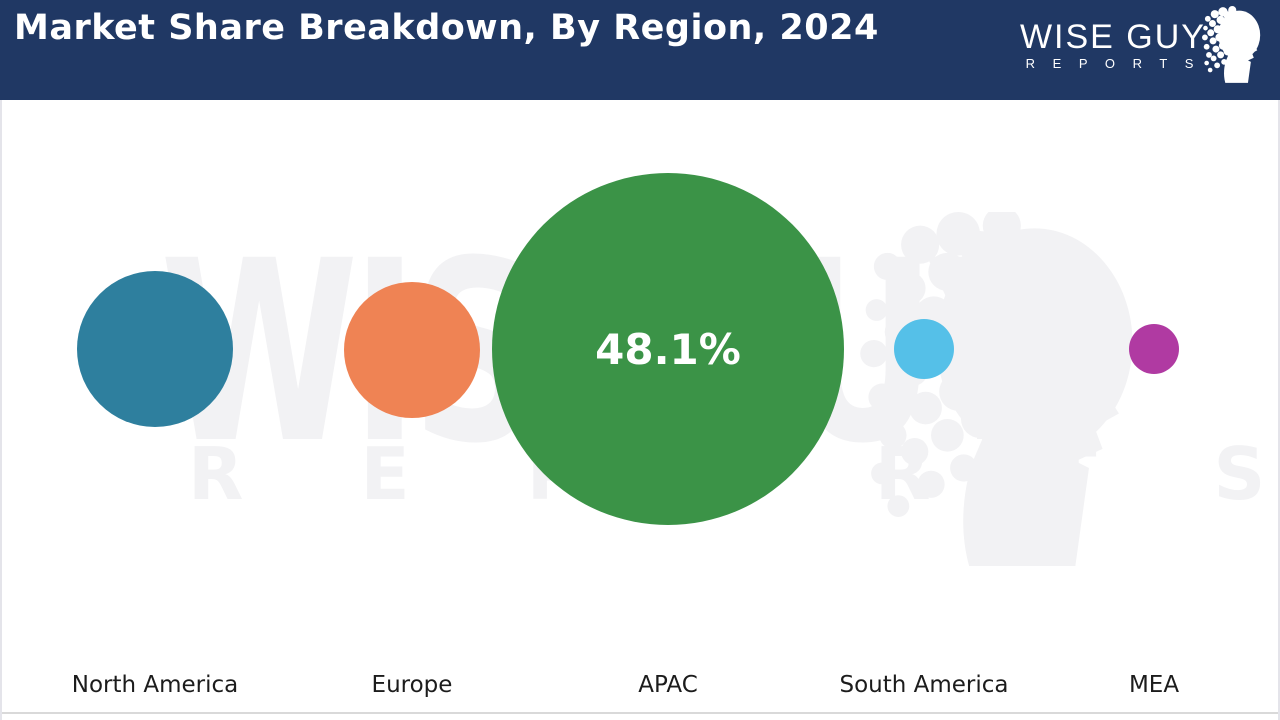 The height and width of the screenshot is (720, 1280). I want to click on logo-subtitle: R E P O R T S, so click(1113, 63).